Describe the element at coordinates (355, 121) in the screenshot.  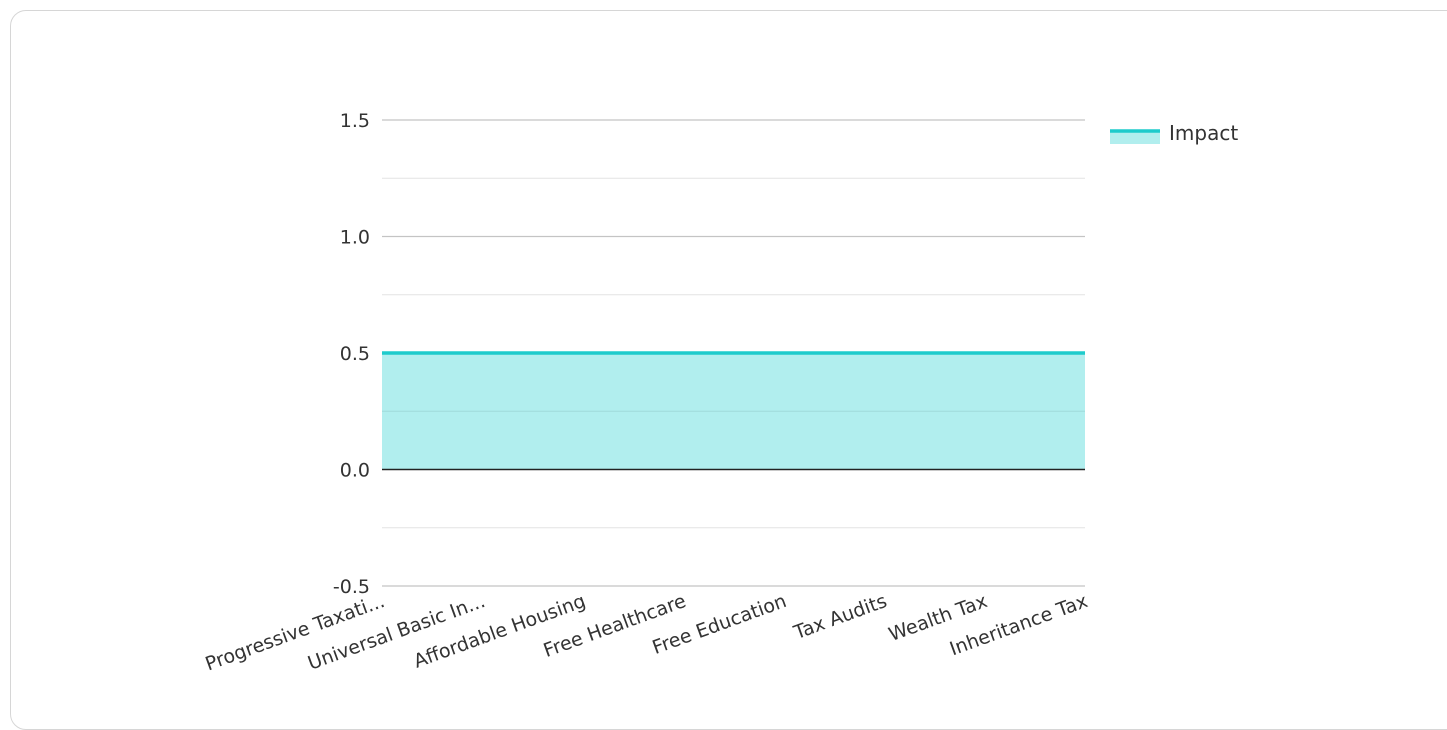
I see `y-tick-label: 1.5` at that location.